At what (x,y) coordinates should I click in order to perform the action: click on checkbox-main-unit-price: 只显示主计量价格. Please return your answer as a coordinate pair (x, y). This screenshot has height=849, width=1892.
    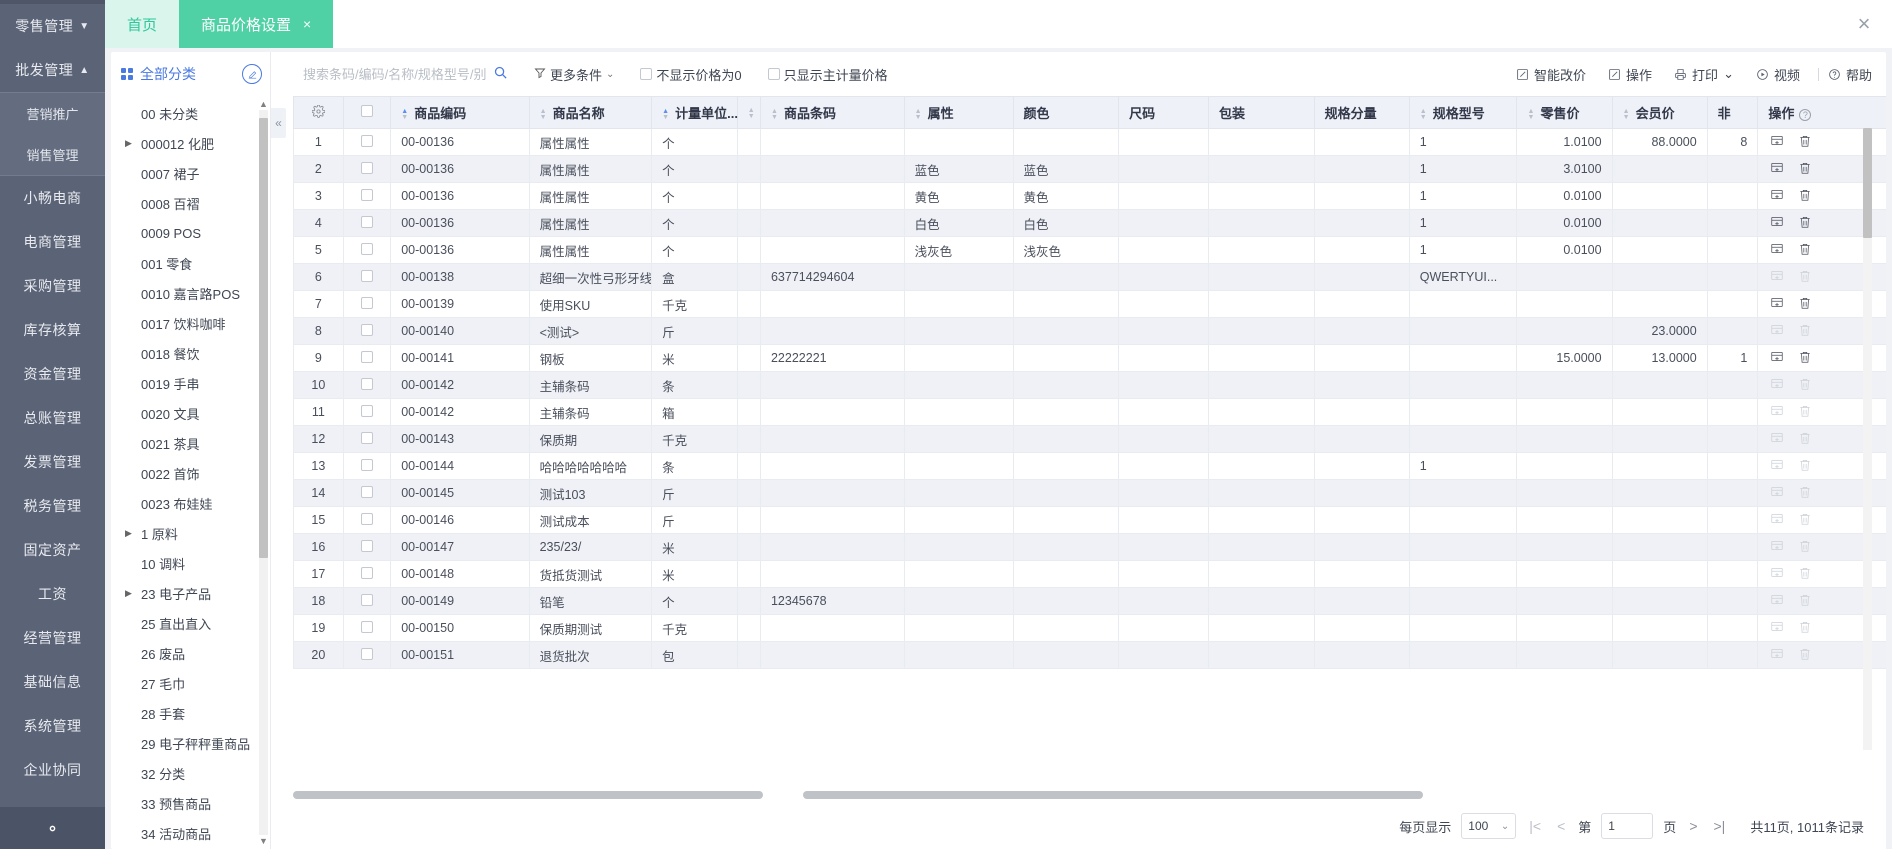
    Looking at the image, I should click on (827, 74).